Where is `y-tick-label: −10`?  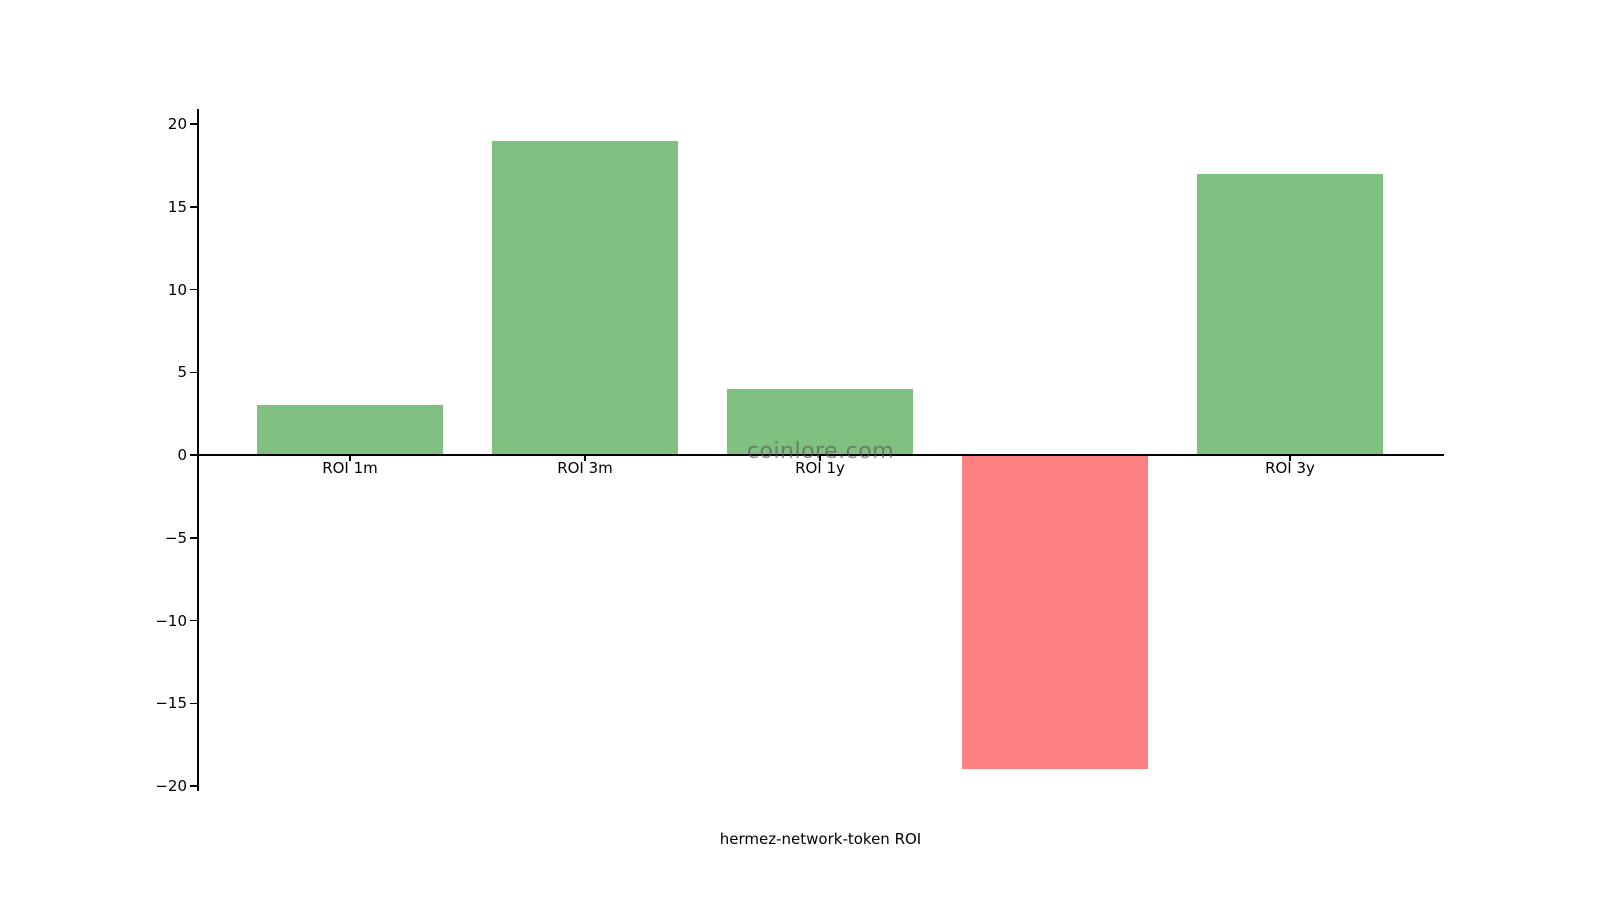 y-tick-label: −10 is located at coordinates (171, 620).